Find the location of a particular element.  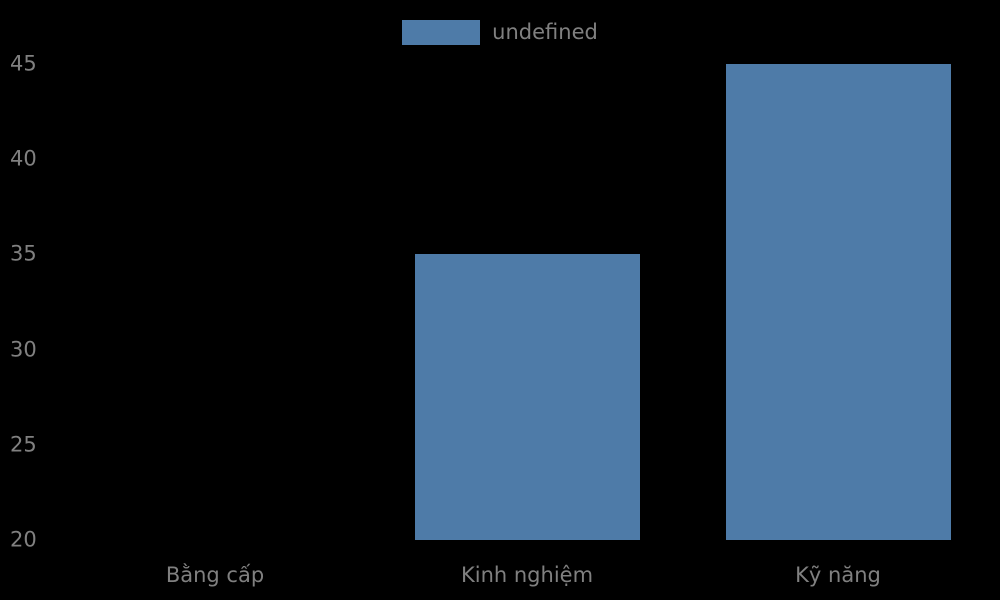

legend-item: undefined is located at coordinates (500, 32).